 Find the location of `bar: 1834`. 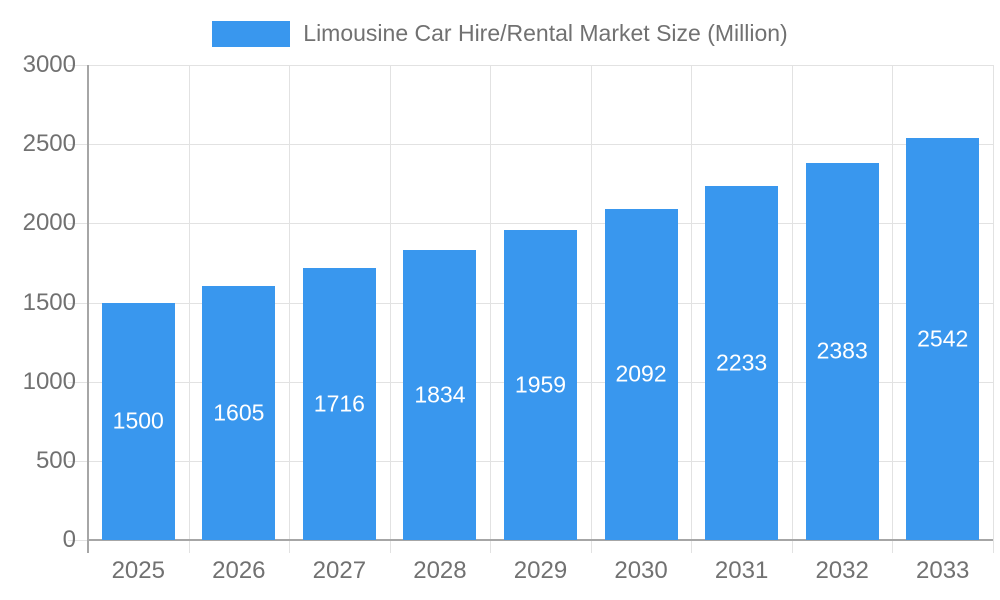

bar: 1834 is located at coordinates (440, 394).